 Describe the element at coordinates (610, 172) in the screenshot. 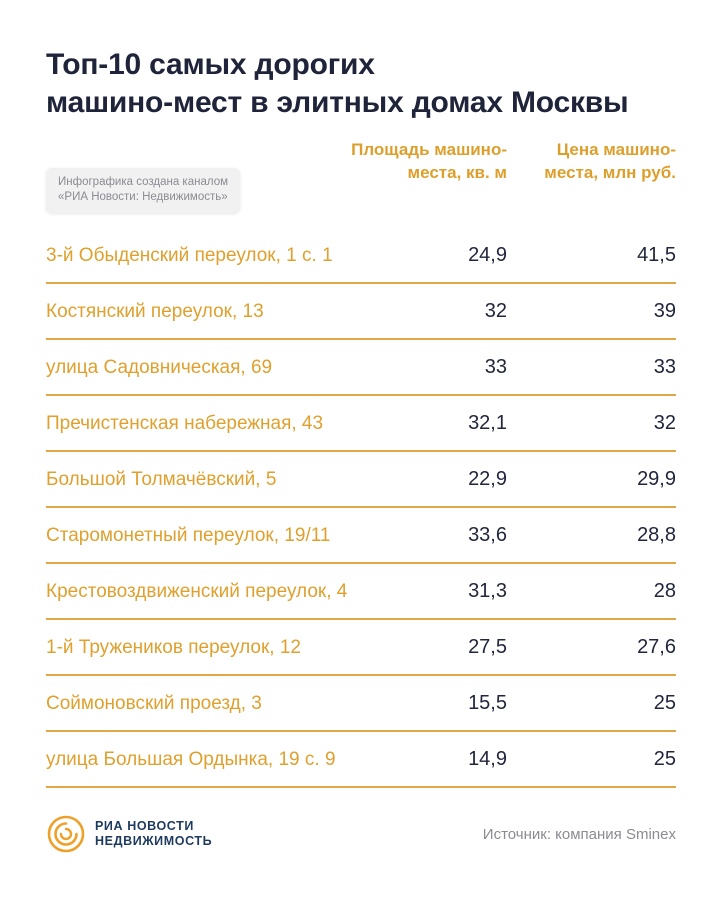

I see `column-header-price-line2: места, млн руб.` at that location.